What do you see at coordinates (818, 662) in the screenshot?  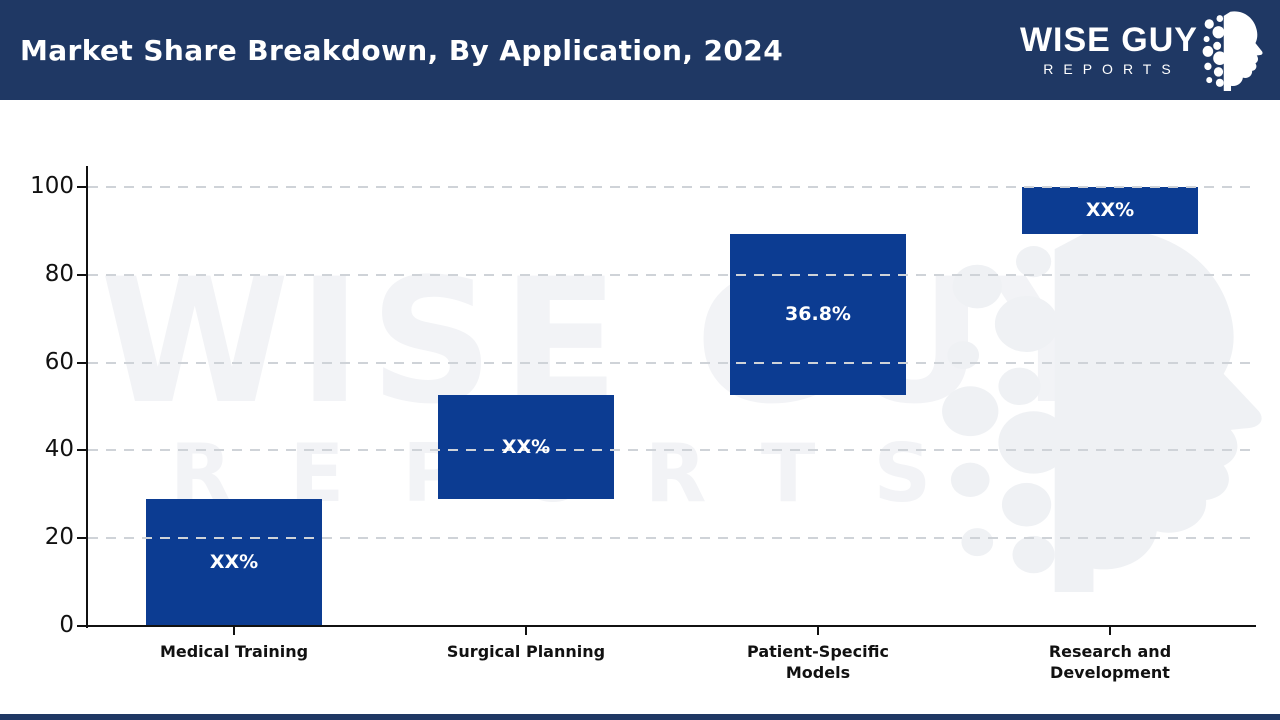 I see `x-category-label: Patient-Specific Models` at bounding box center [818, 662].